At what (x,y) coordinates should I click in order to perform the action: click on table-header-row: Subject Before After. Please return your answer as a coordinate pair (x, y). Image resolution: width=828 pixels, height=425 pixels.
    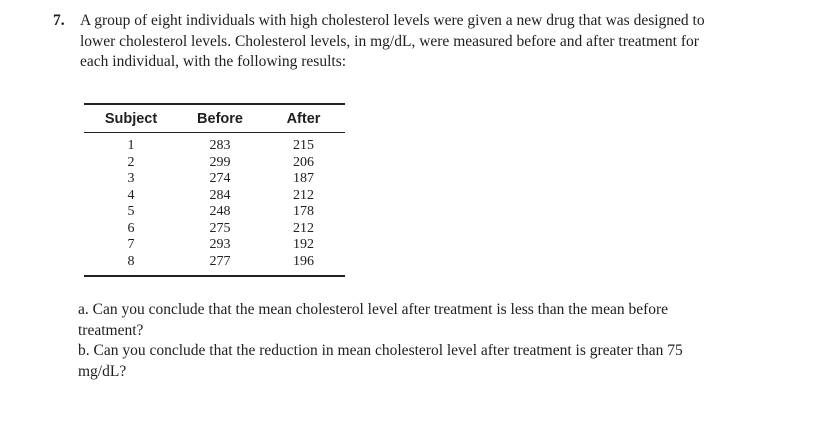
    Looking at the image, I should click on (214, 119).